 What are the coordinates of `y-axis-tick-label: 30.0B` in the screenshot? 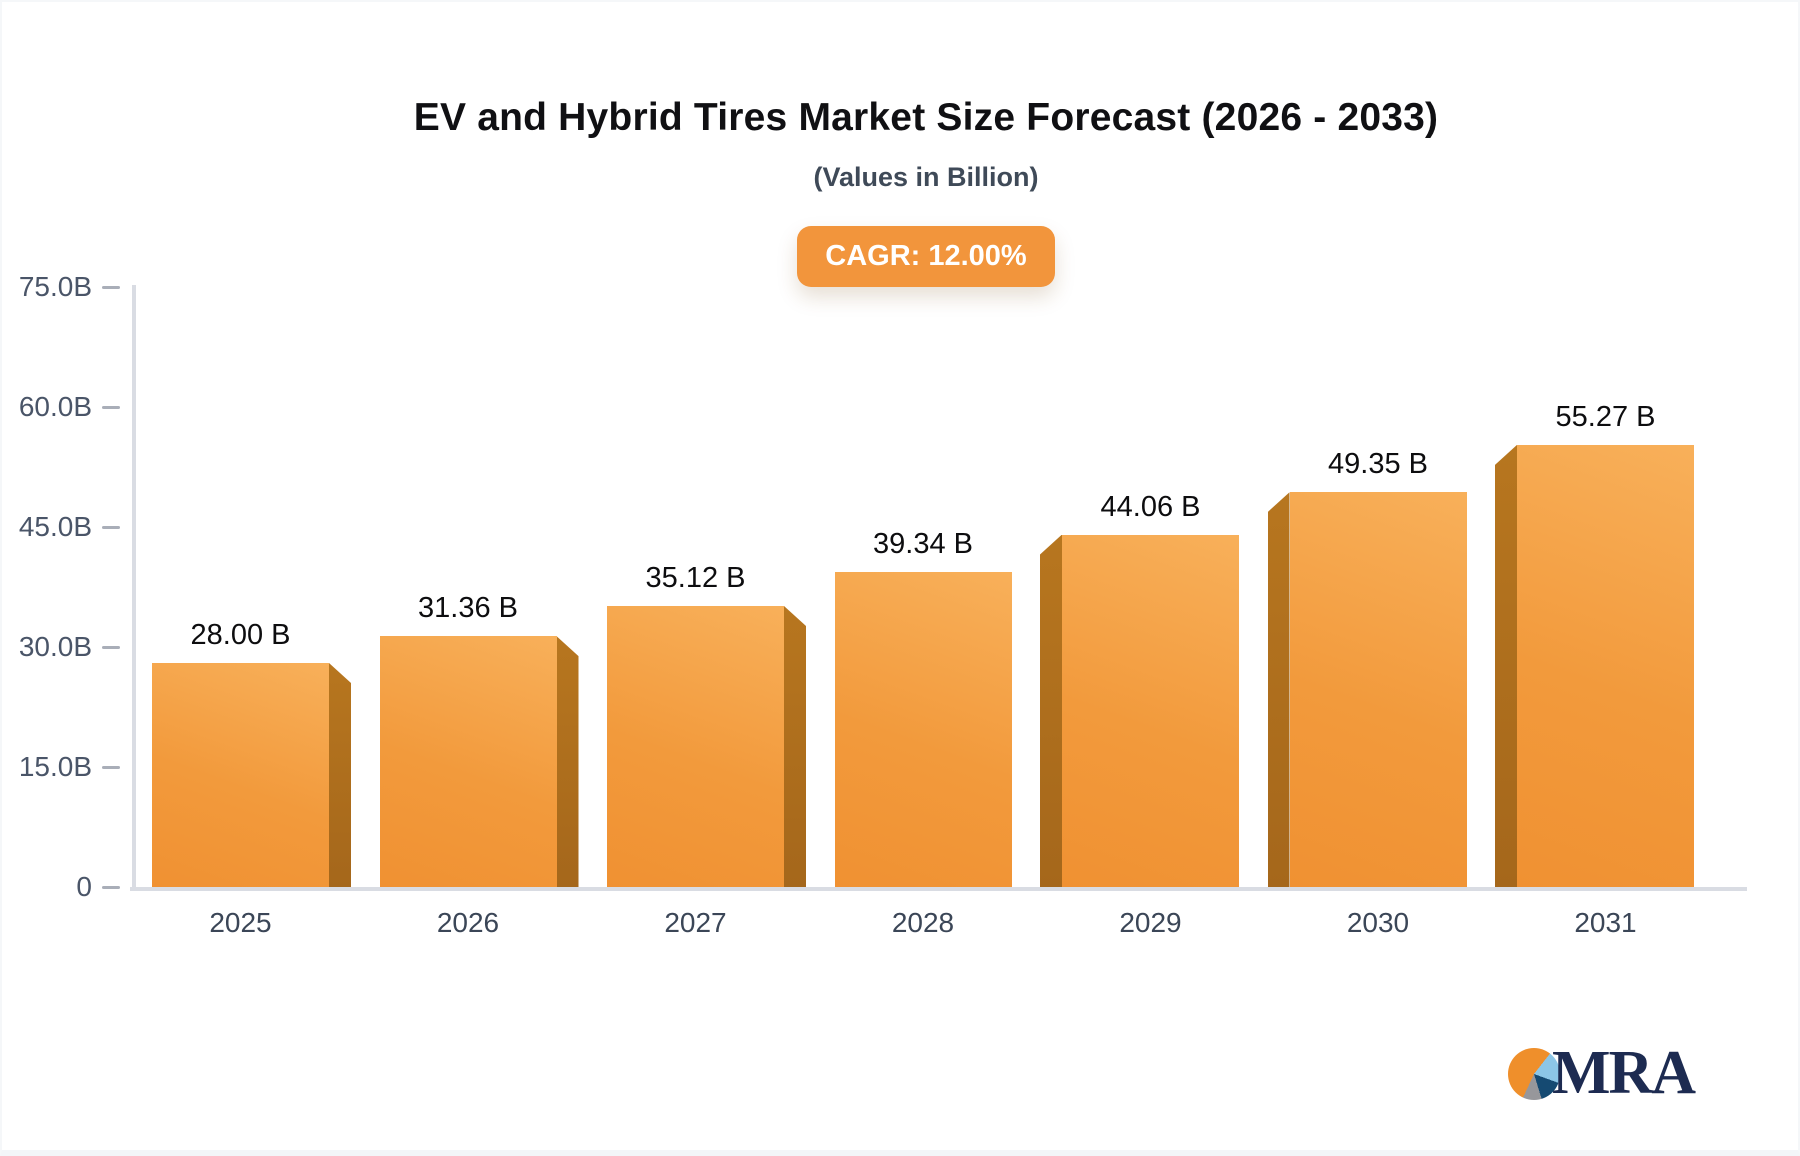 It's located at (55, 646).